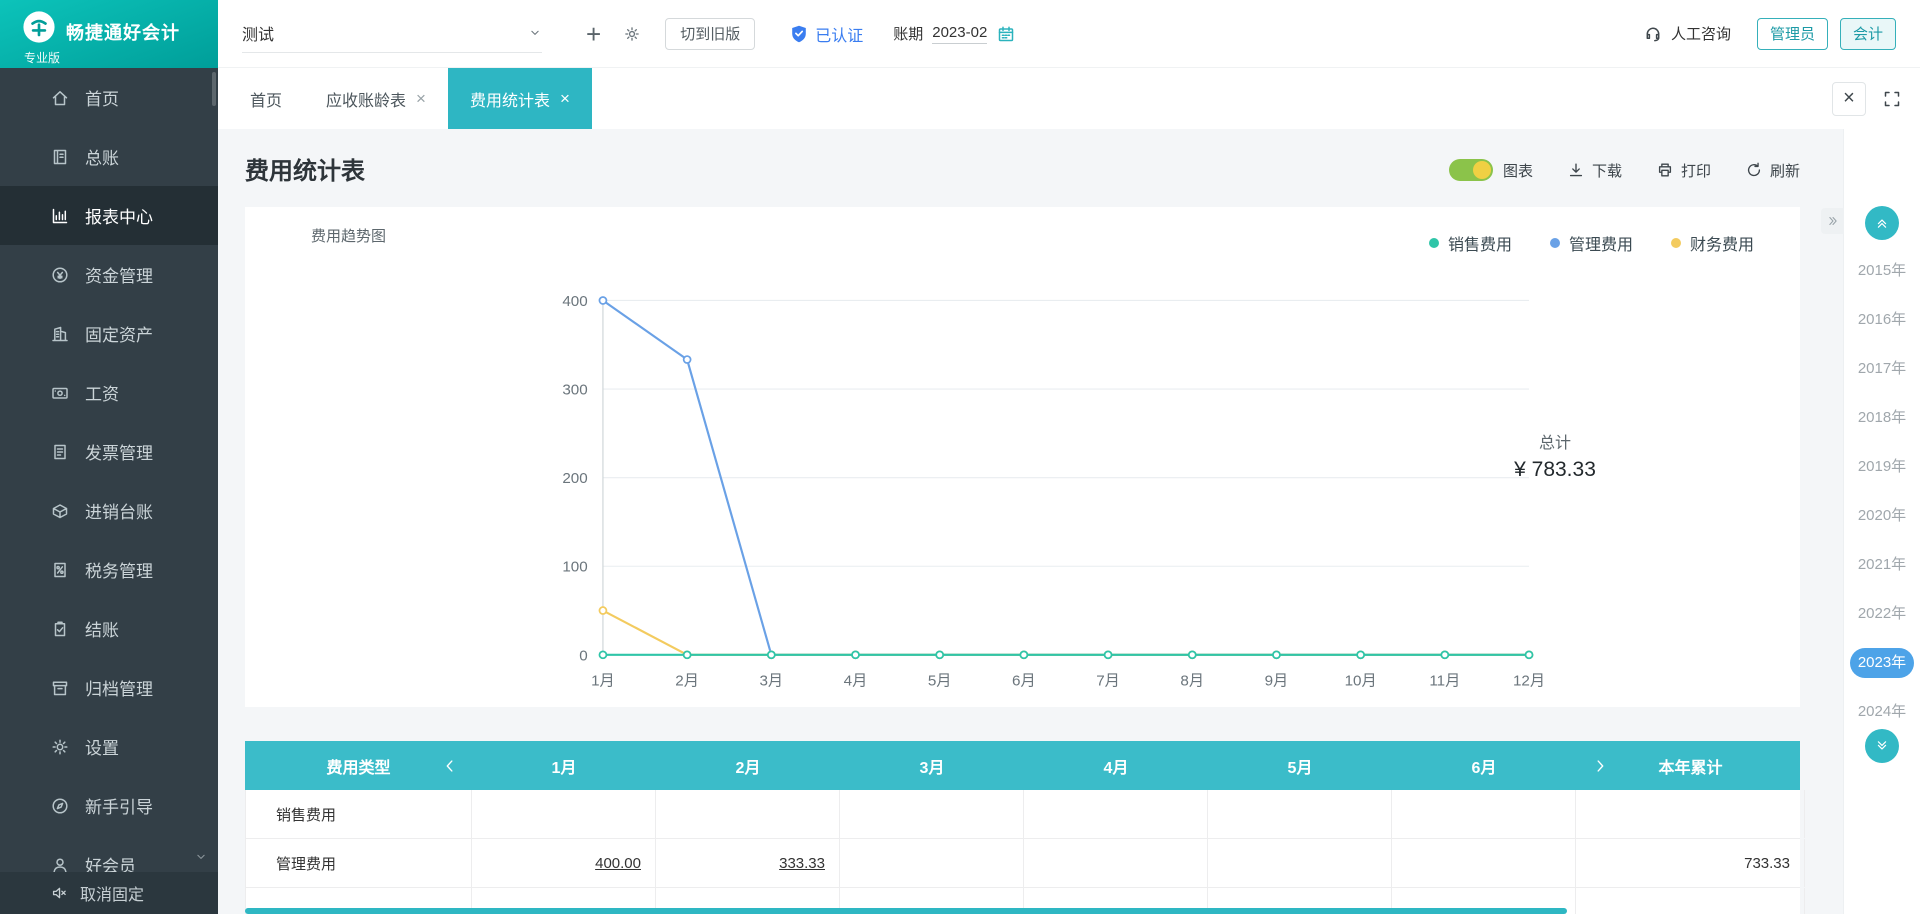 The image size is (1920, 914). Describe the element at coordinates (109, 215) in the screenshot. I see `sidebar-item-report: 报表中心` at that location.